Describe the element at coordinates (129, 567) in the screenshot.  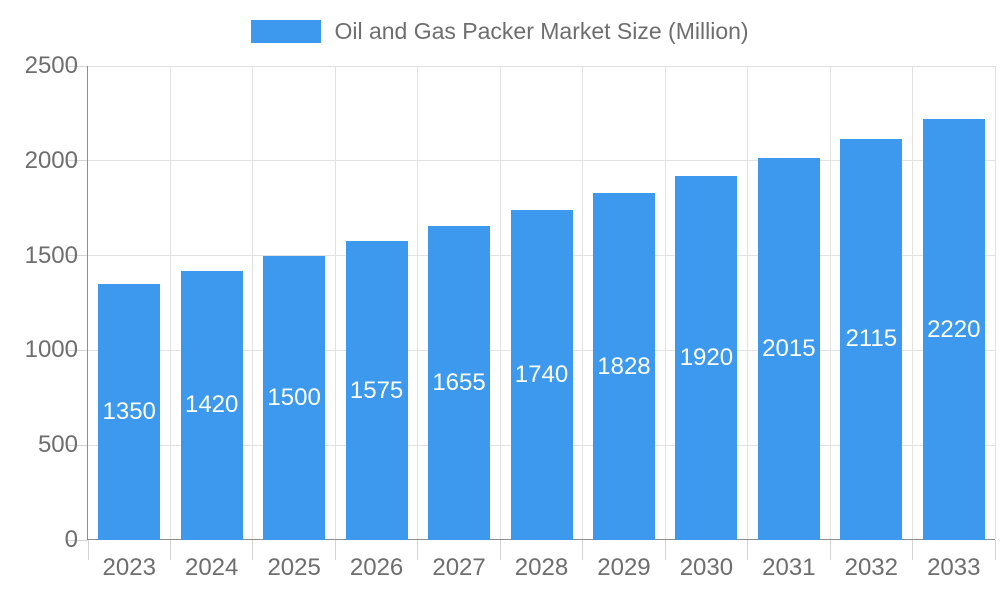
I see `x-axis-label: 2023` at that location.